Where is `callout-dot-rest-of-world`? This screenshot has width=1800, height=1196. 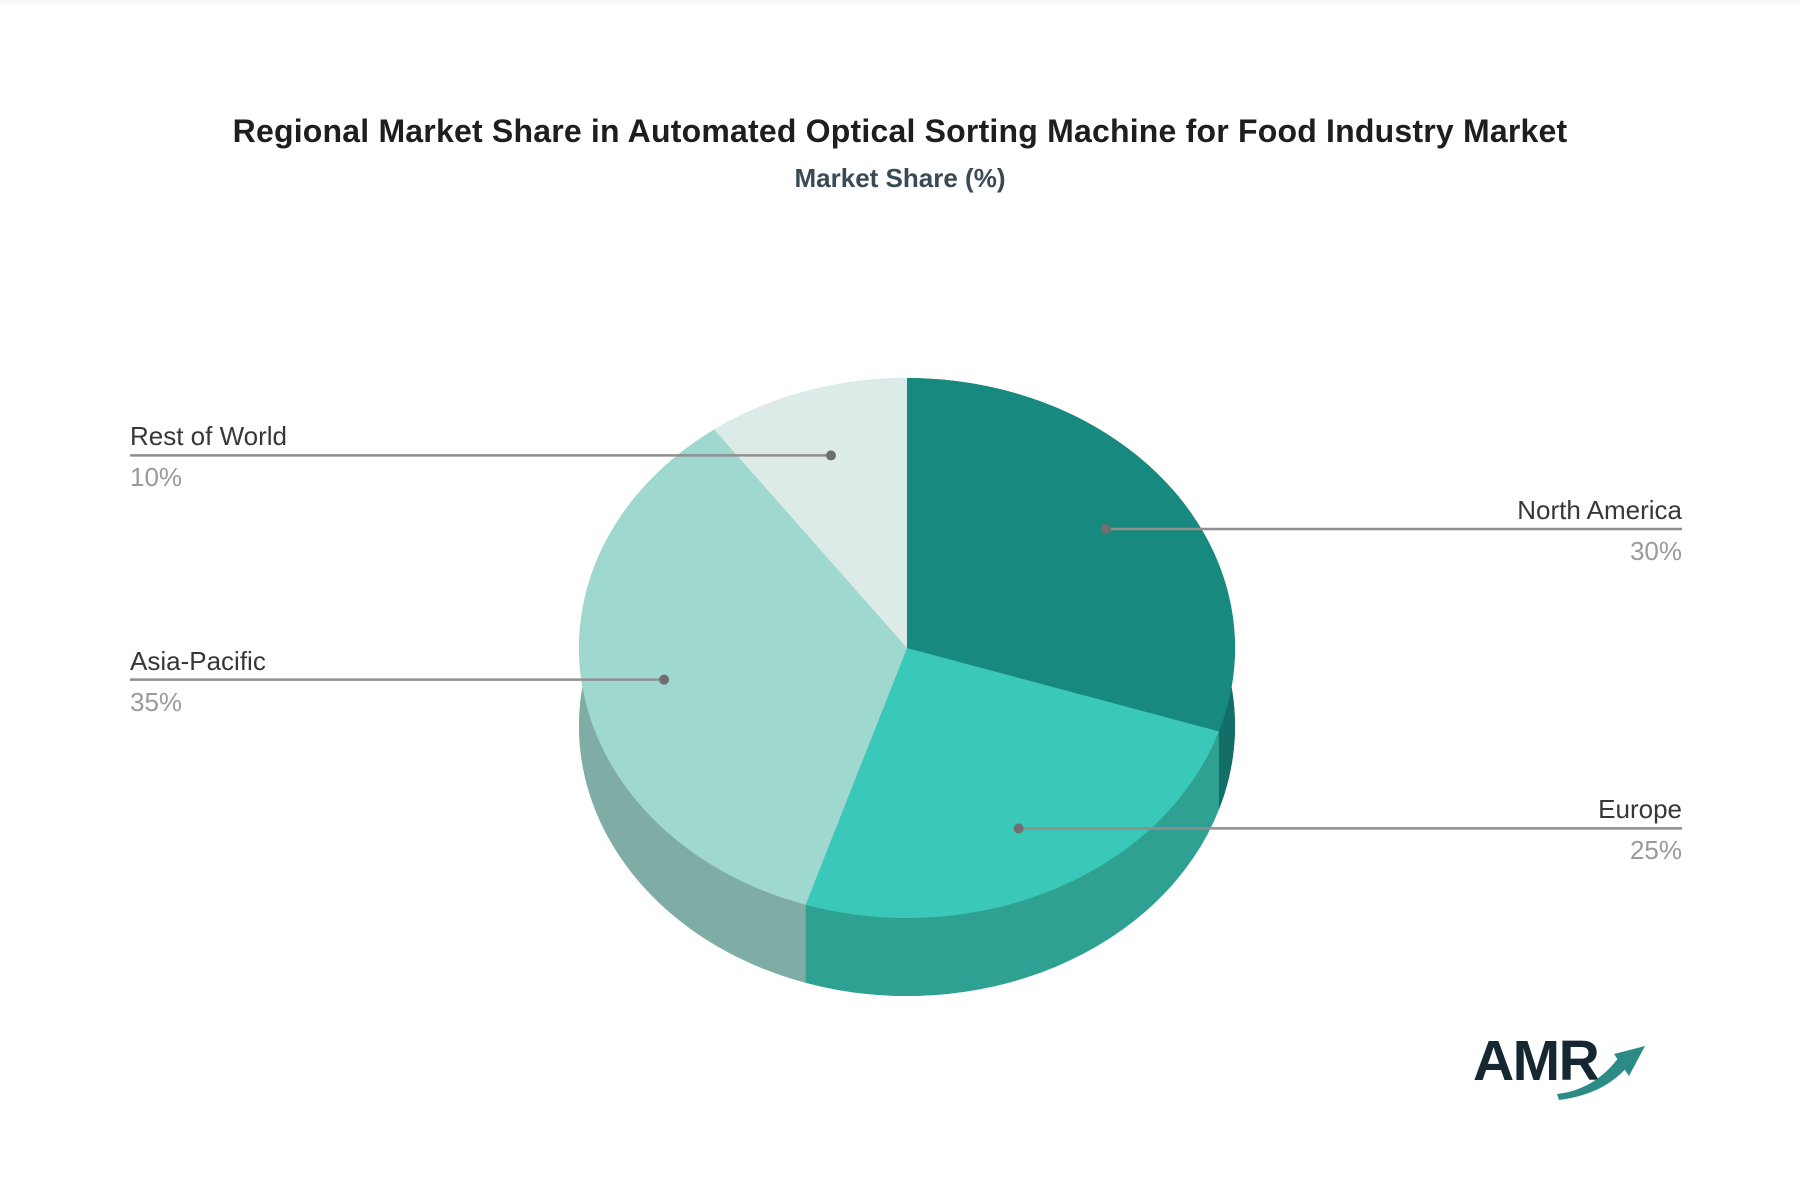
callout-dot-rest-of-world is located at coordinates (830, 455).